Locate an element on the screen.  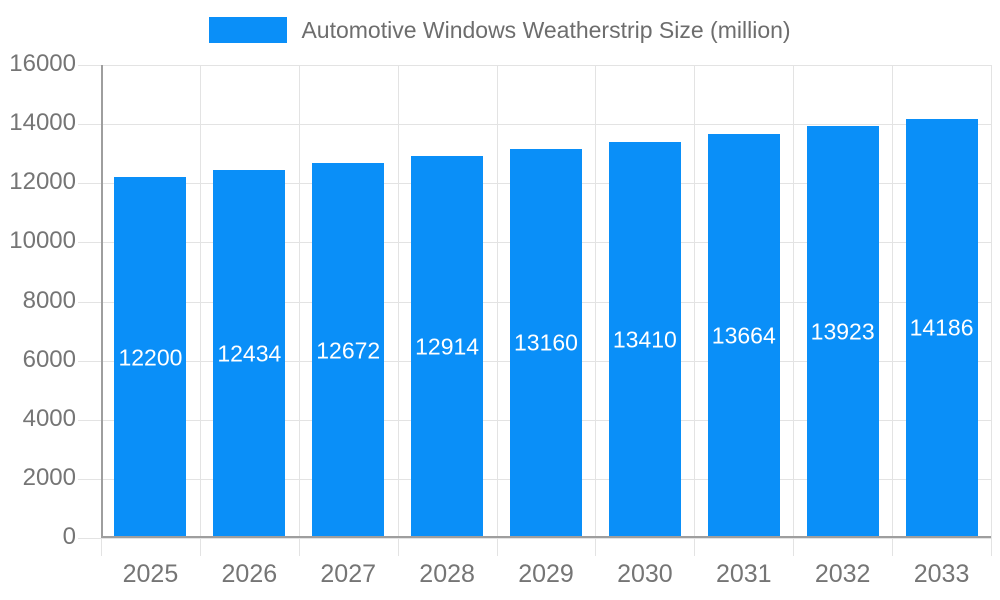
y-axis-label-14000: 14000 is located at coordinates (42, 123).